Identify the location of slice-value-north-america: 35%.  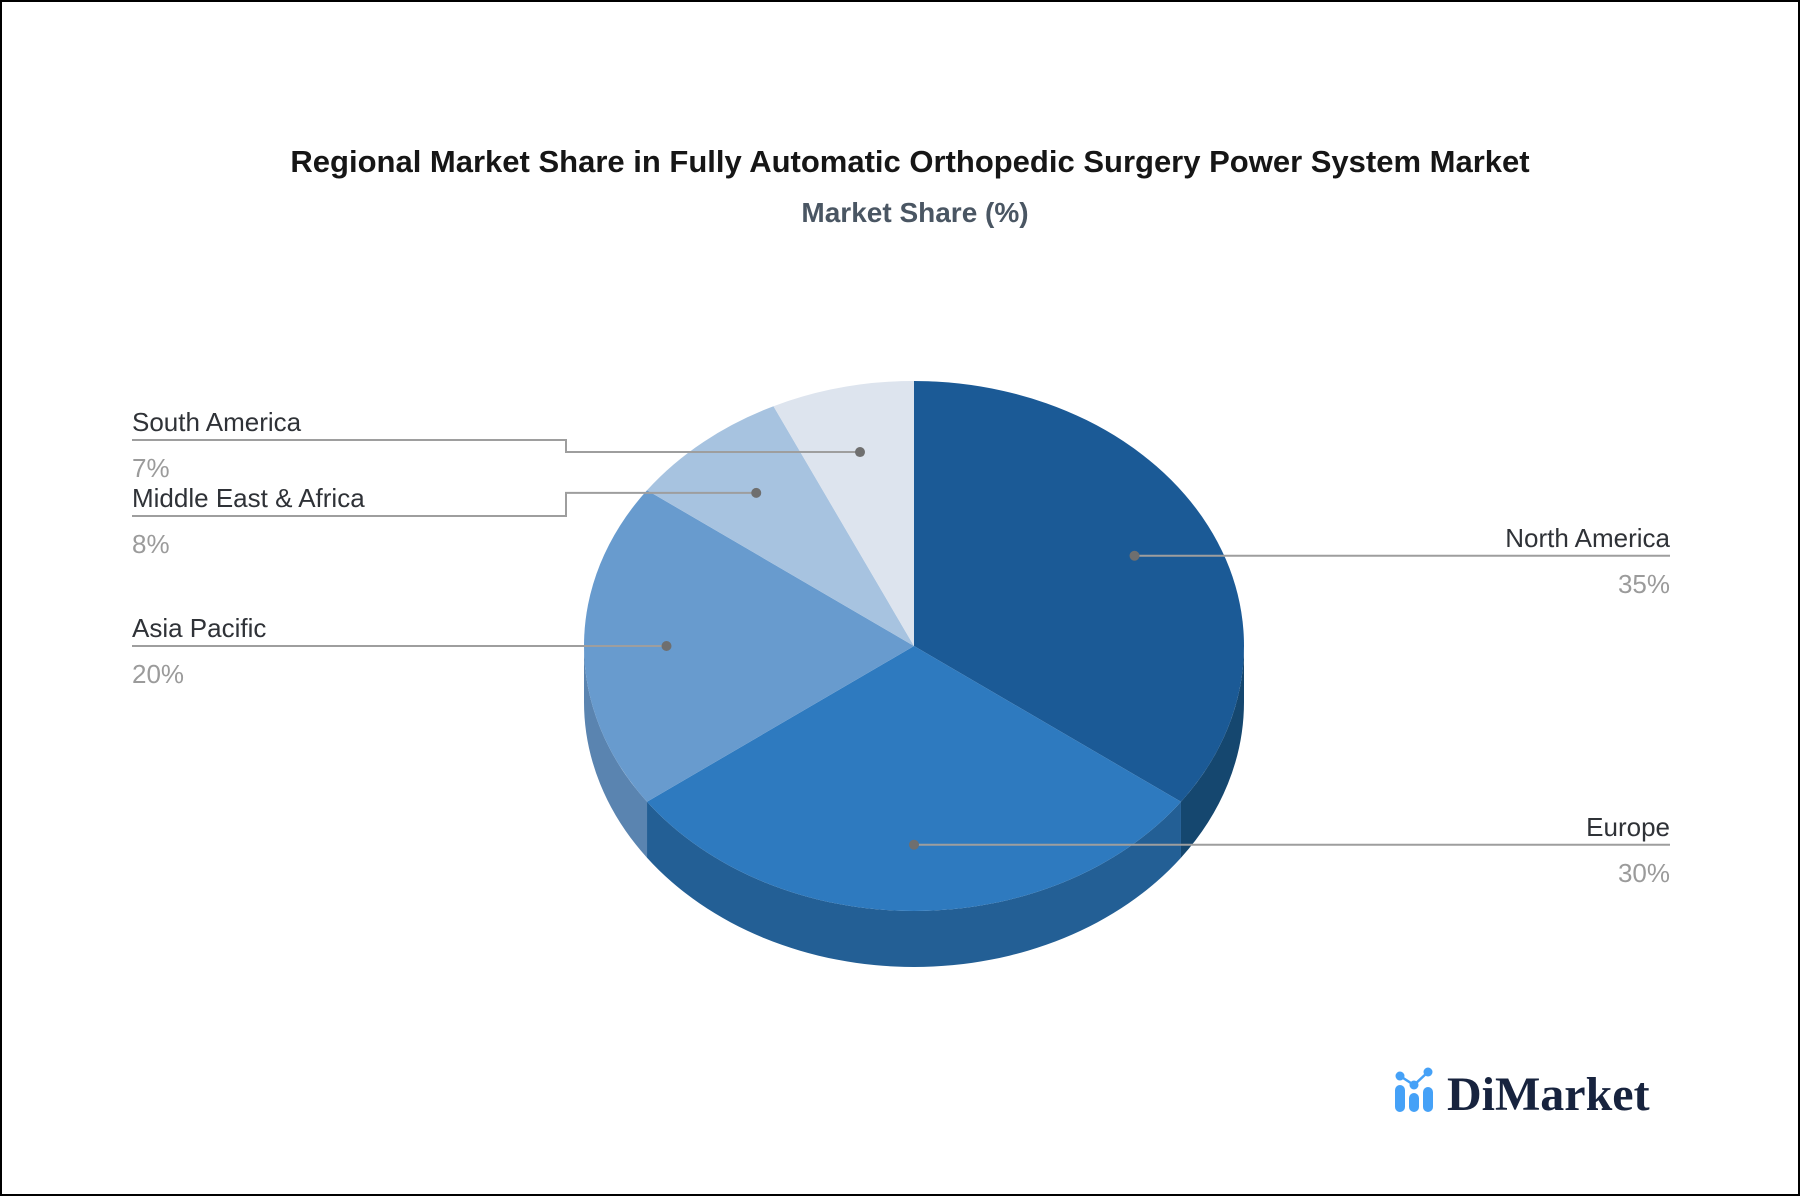
(1644, 584).